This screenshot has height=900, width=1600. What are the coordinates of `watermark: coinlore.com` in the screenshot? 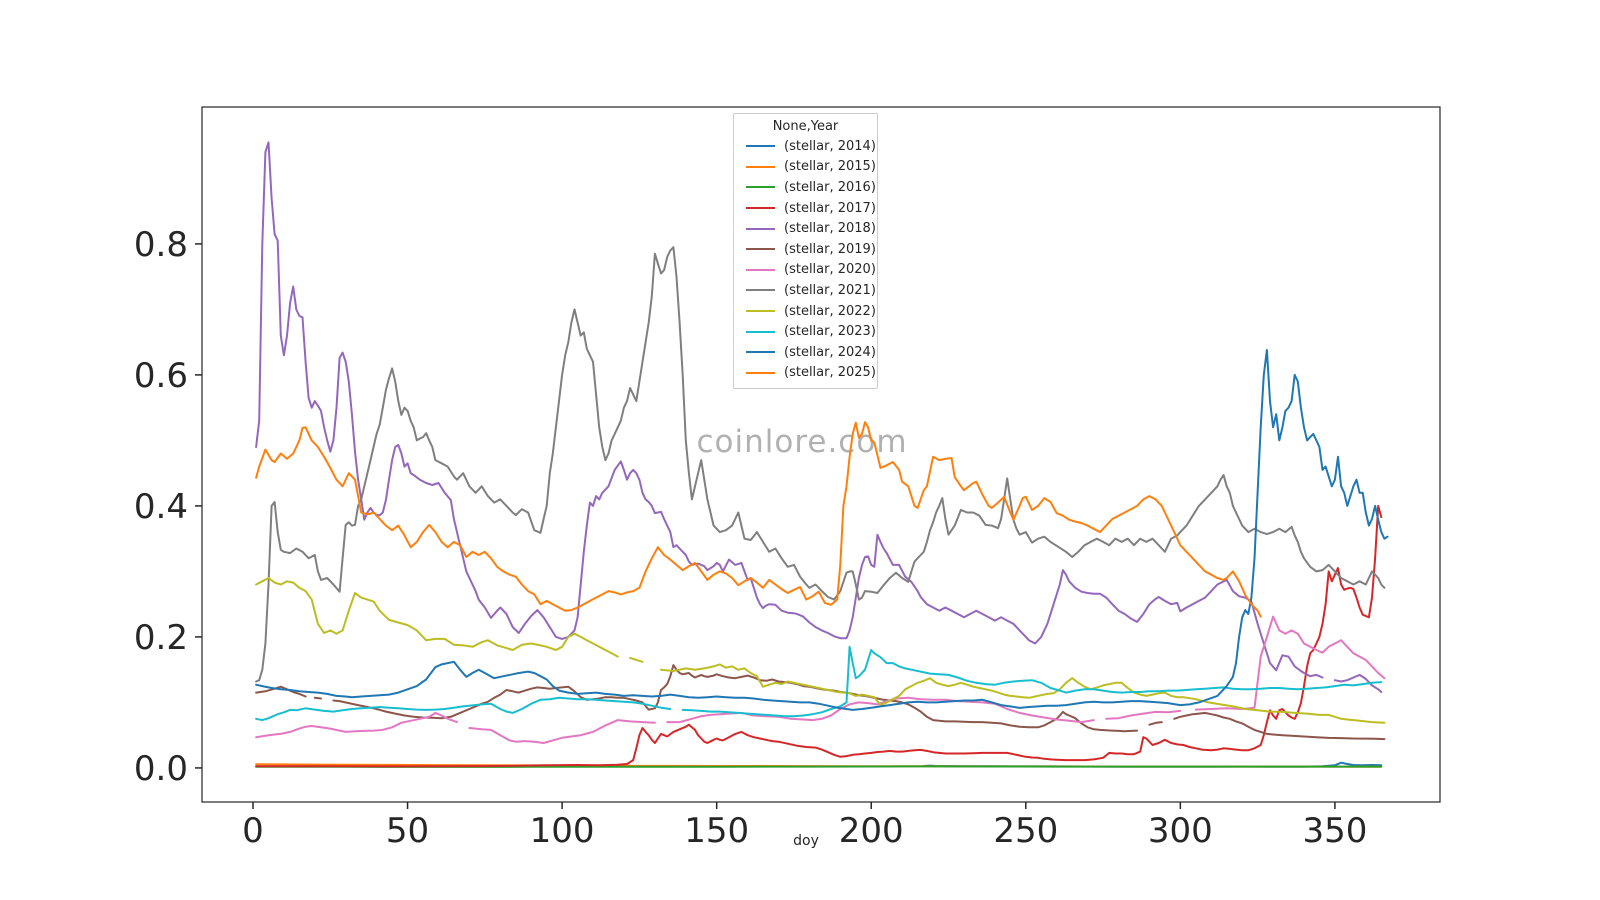 It's located at (802, 442).